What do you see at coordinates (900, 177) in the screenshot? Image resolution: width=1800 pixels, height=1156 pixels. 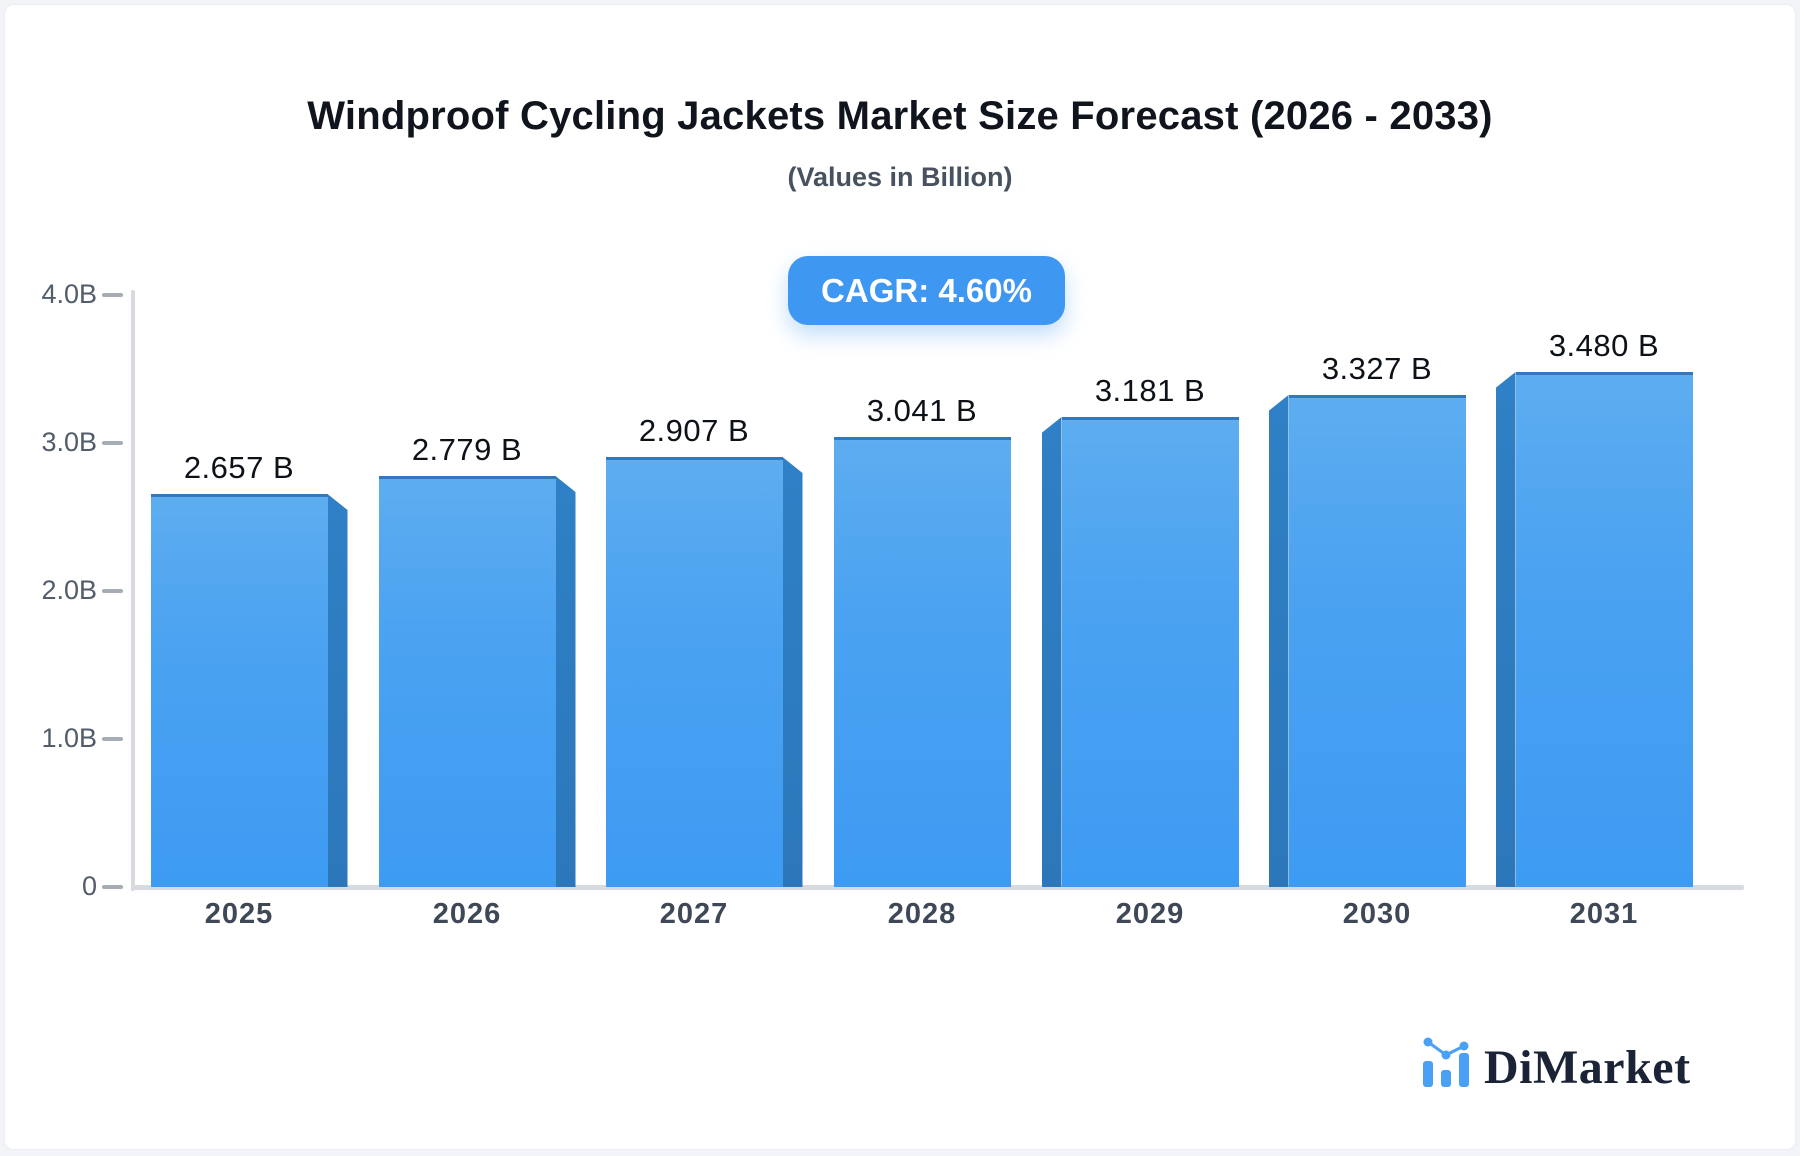 I see `page-subtitle: (Values in Billion)` at bounding box center [900, 177].